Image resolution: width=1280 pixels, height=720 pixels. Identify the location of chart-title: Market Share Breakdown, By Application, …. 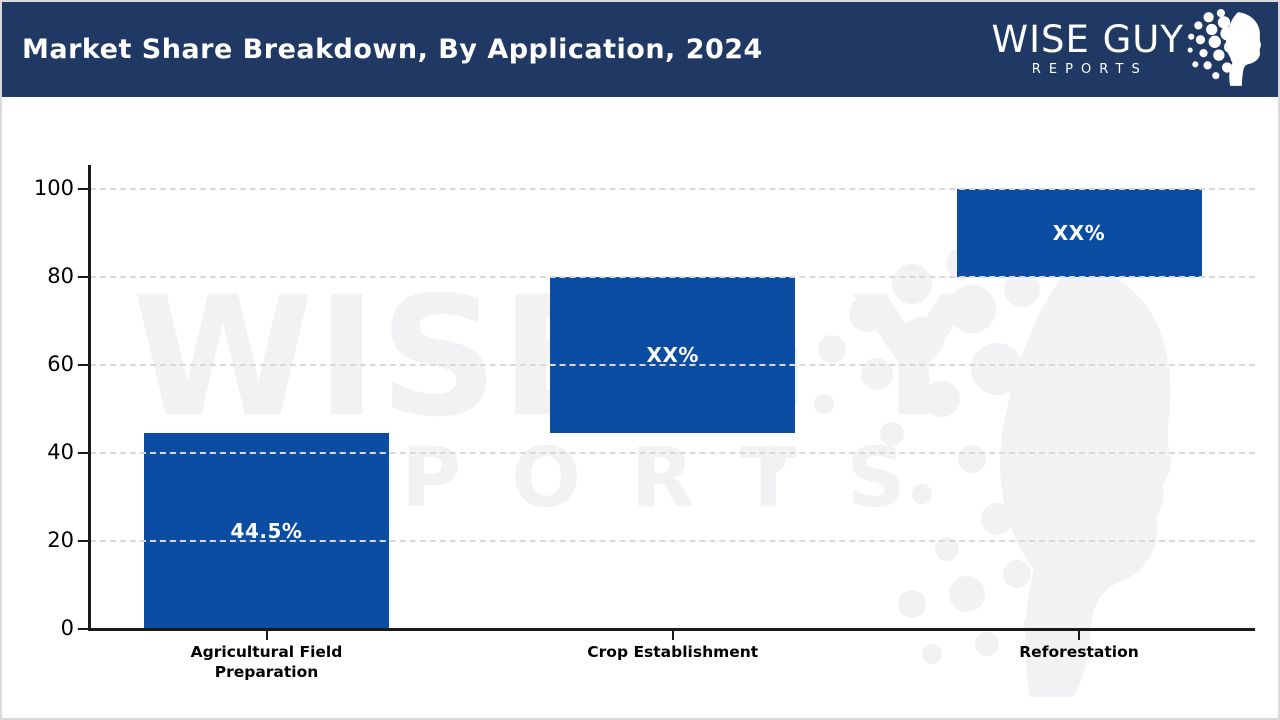
(392, 49).